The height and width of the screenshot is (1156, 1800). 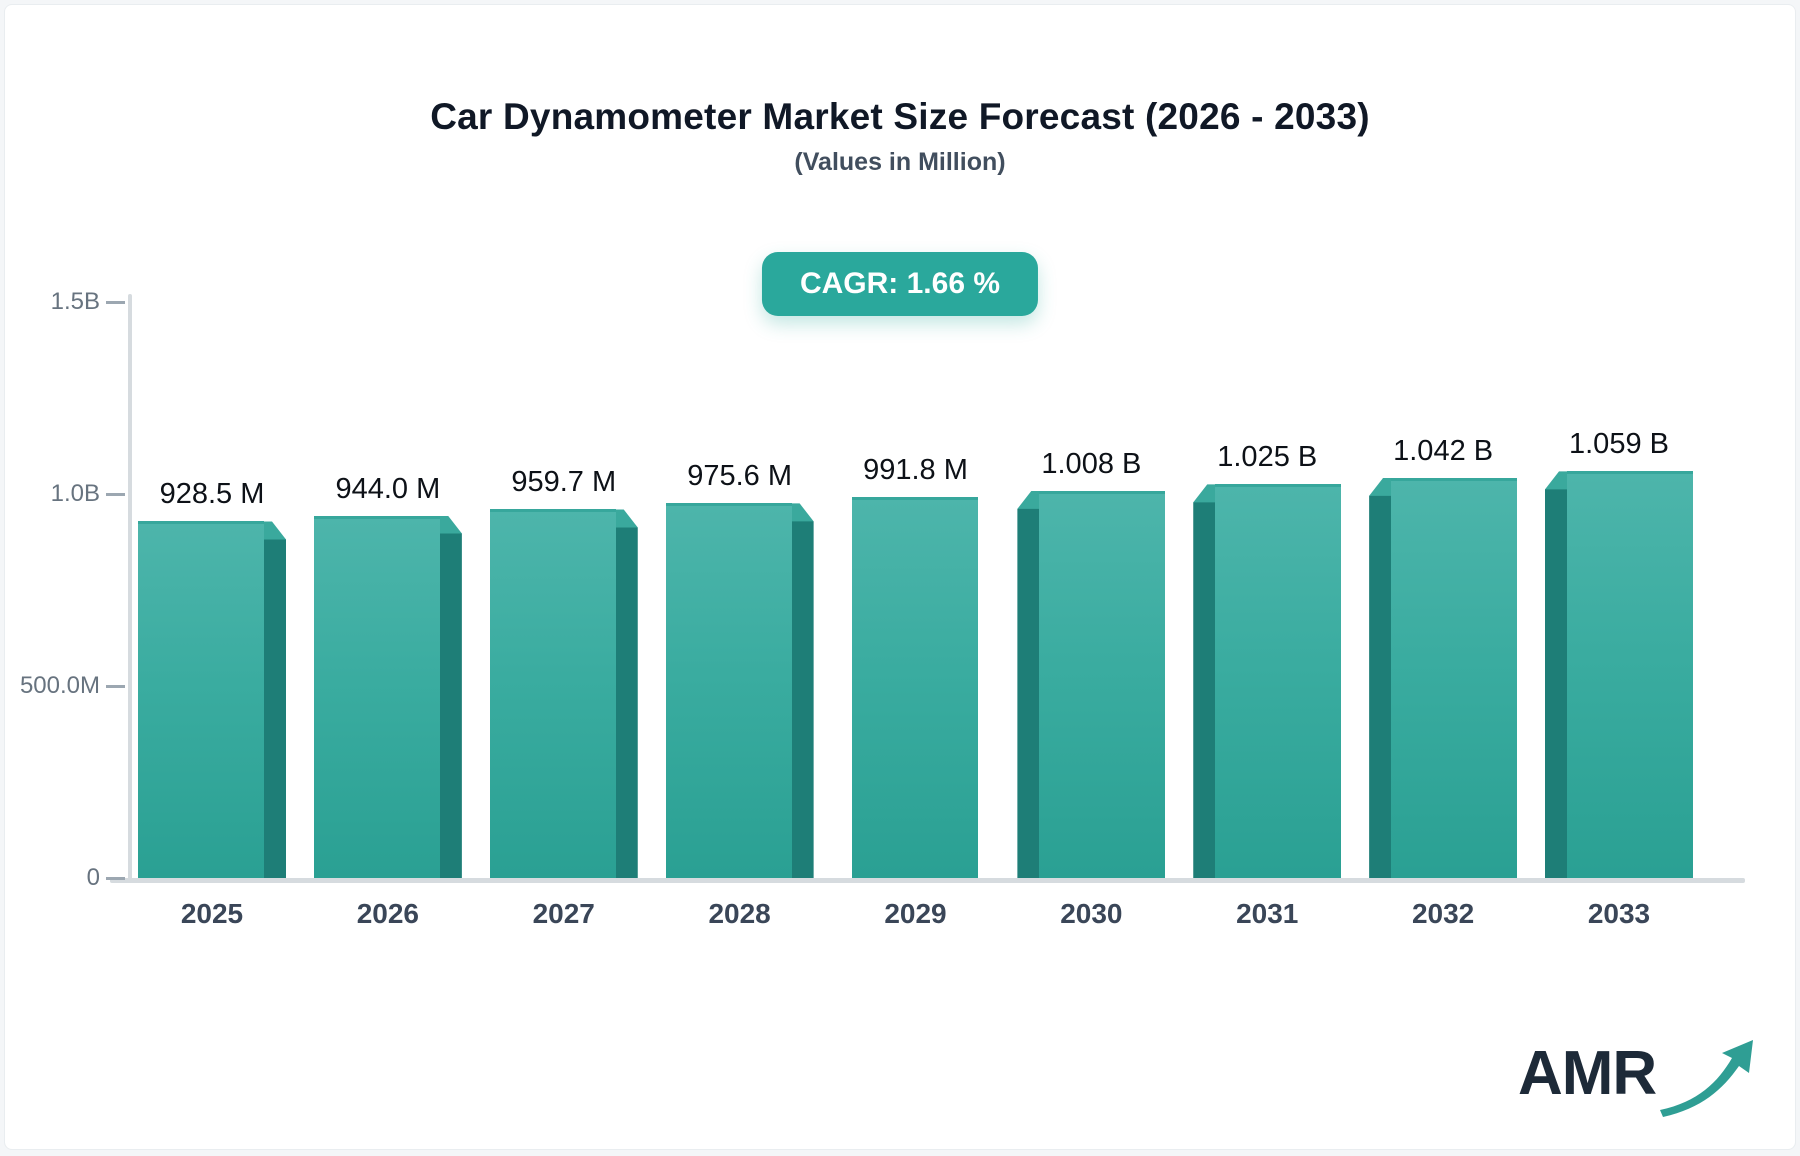 I want to click on bar-value-label: 1.008 B, so click(x=1091, y=463).